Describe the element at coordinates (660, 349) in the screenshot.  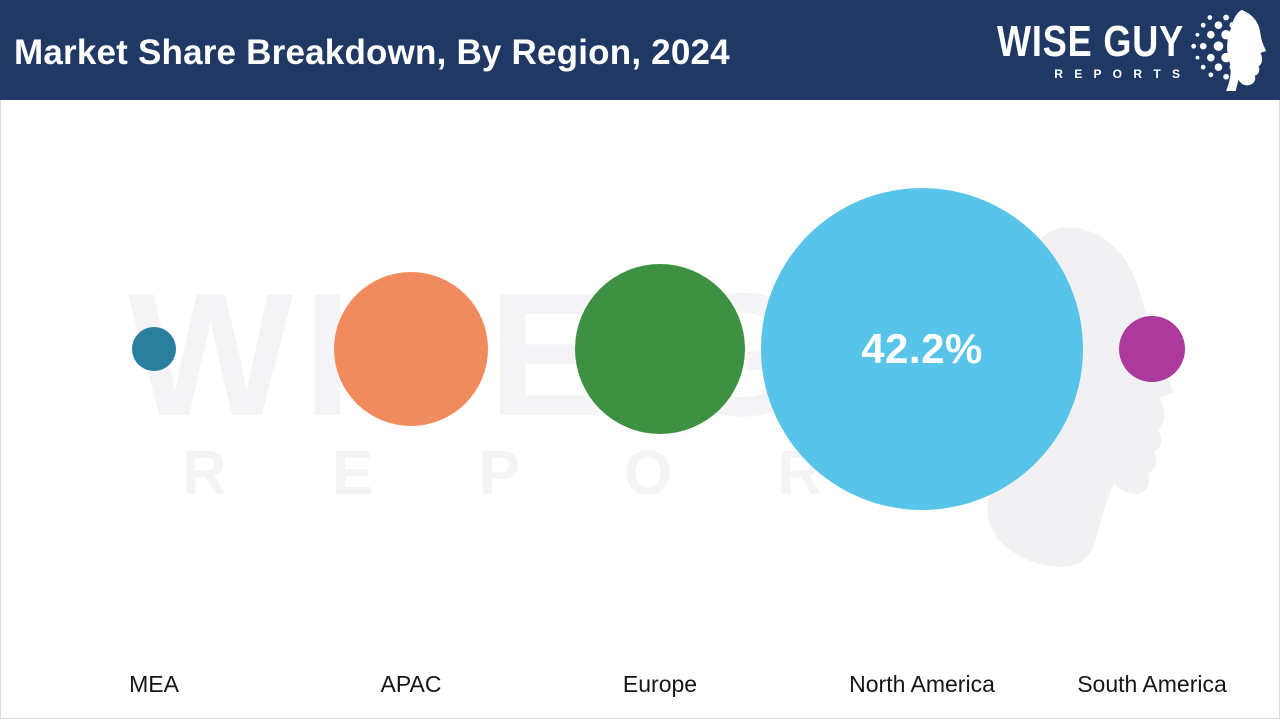
I see `bubble-europe` at that location.